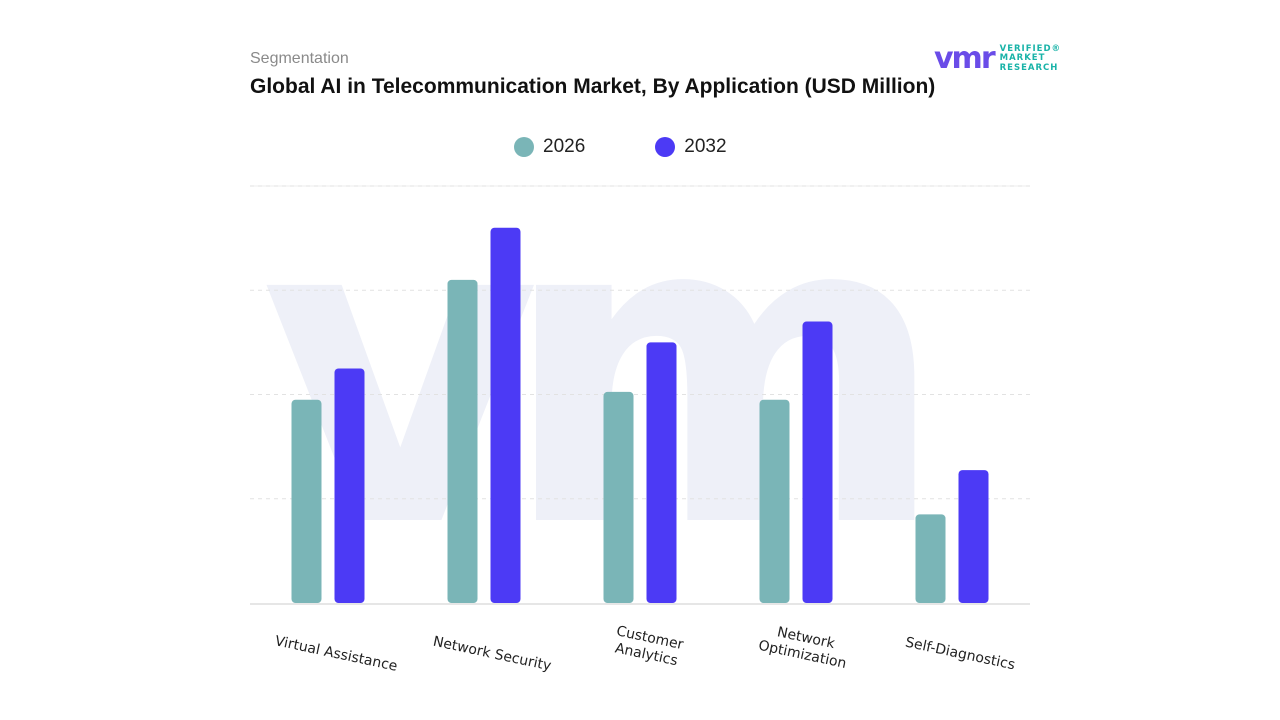  What do you see at coordinates (1022, 58) in the screenshot?
I see `logo-line-2: MARKET` at bounding box center [1022, 58].